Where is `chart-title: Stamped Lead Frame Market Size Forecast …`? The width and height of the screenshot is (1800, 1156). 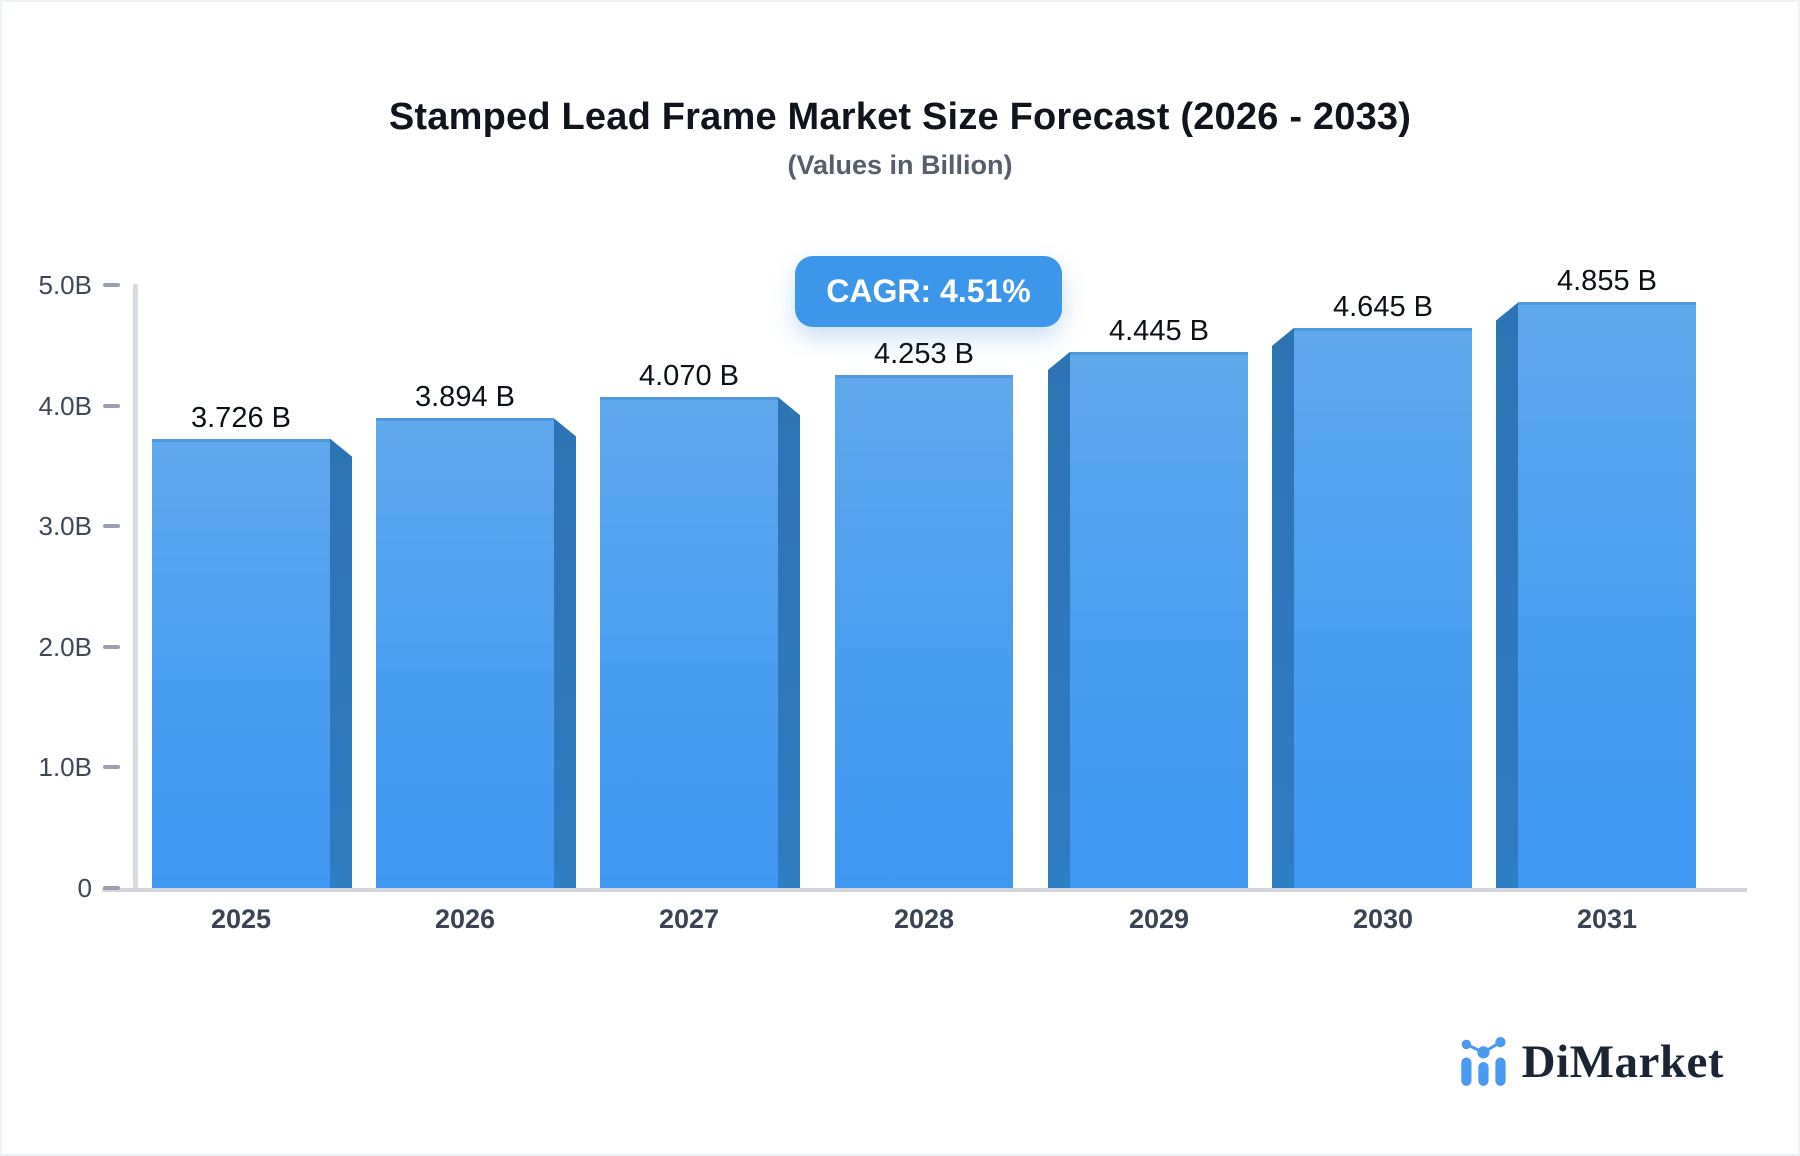
chart-title: Stamped Lead Frame Market Size Forecast … is located at coordinates (900, 117).